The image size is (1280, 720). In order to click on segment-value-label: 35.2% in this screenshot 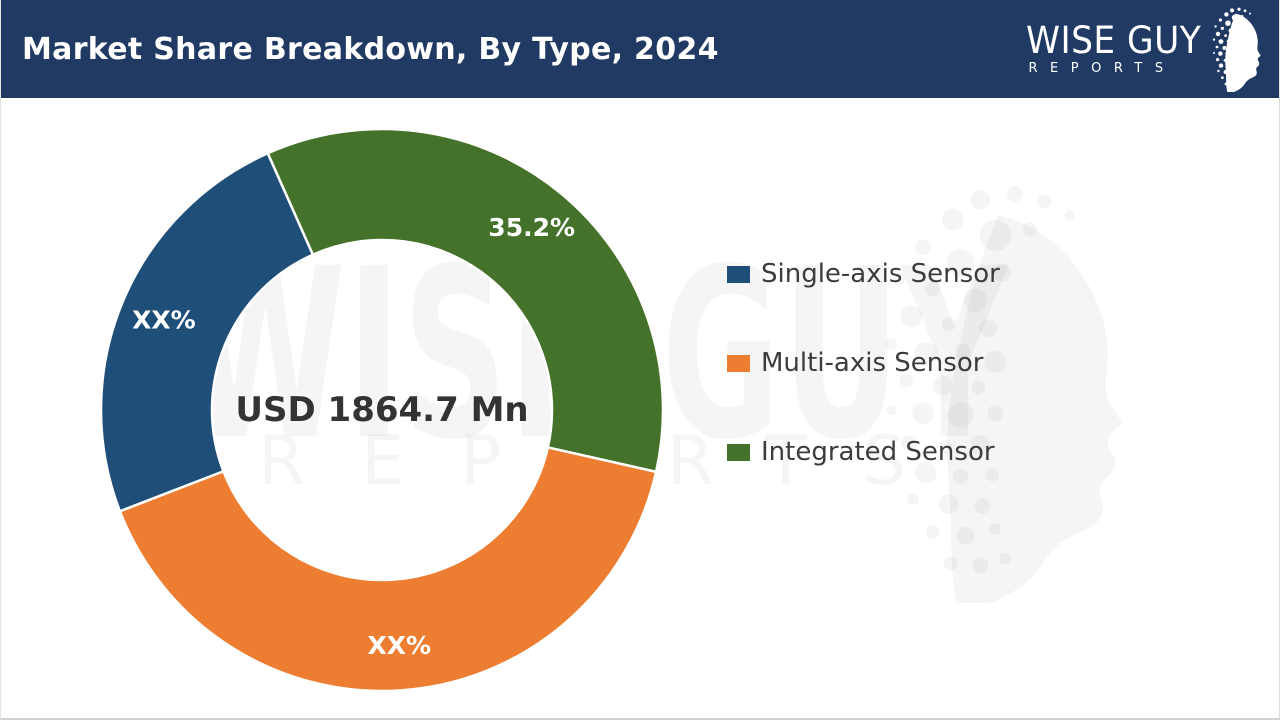, I will do `click(531, 227)`.